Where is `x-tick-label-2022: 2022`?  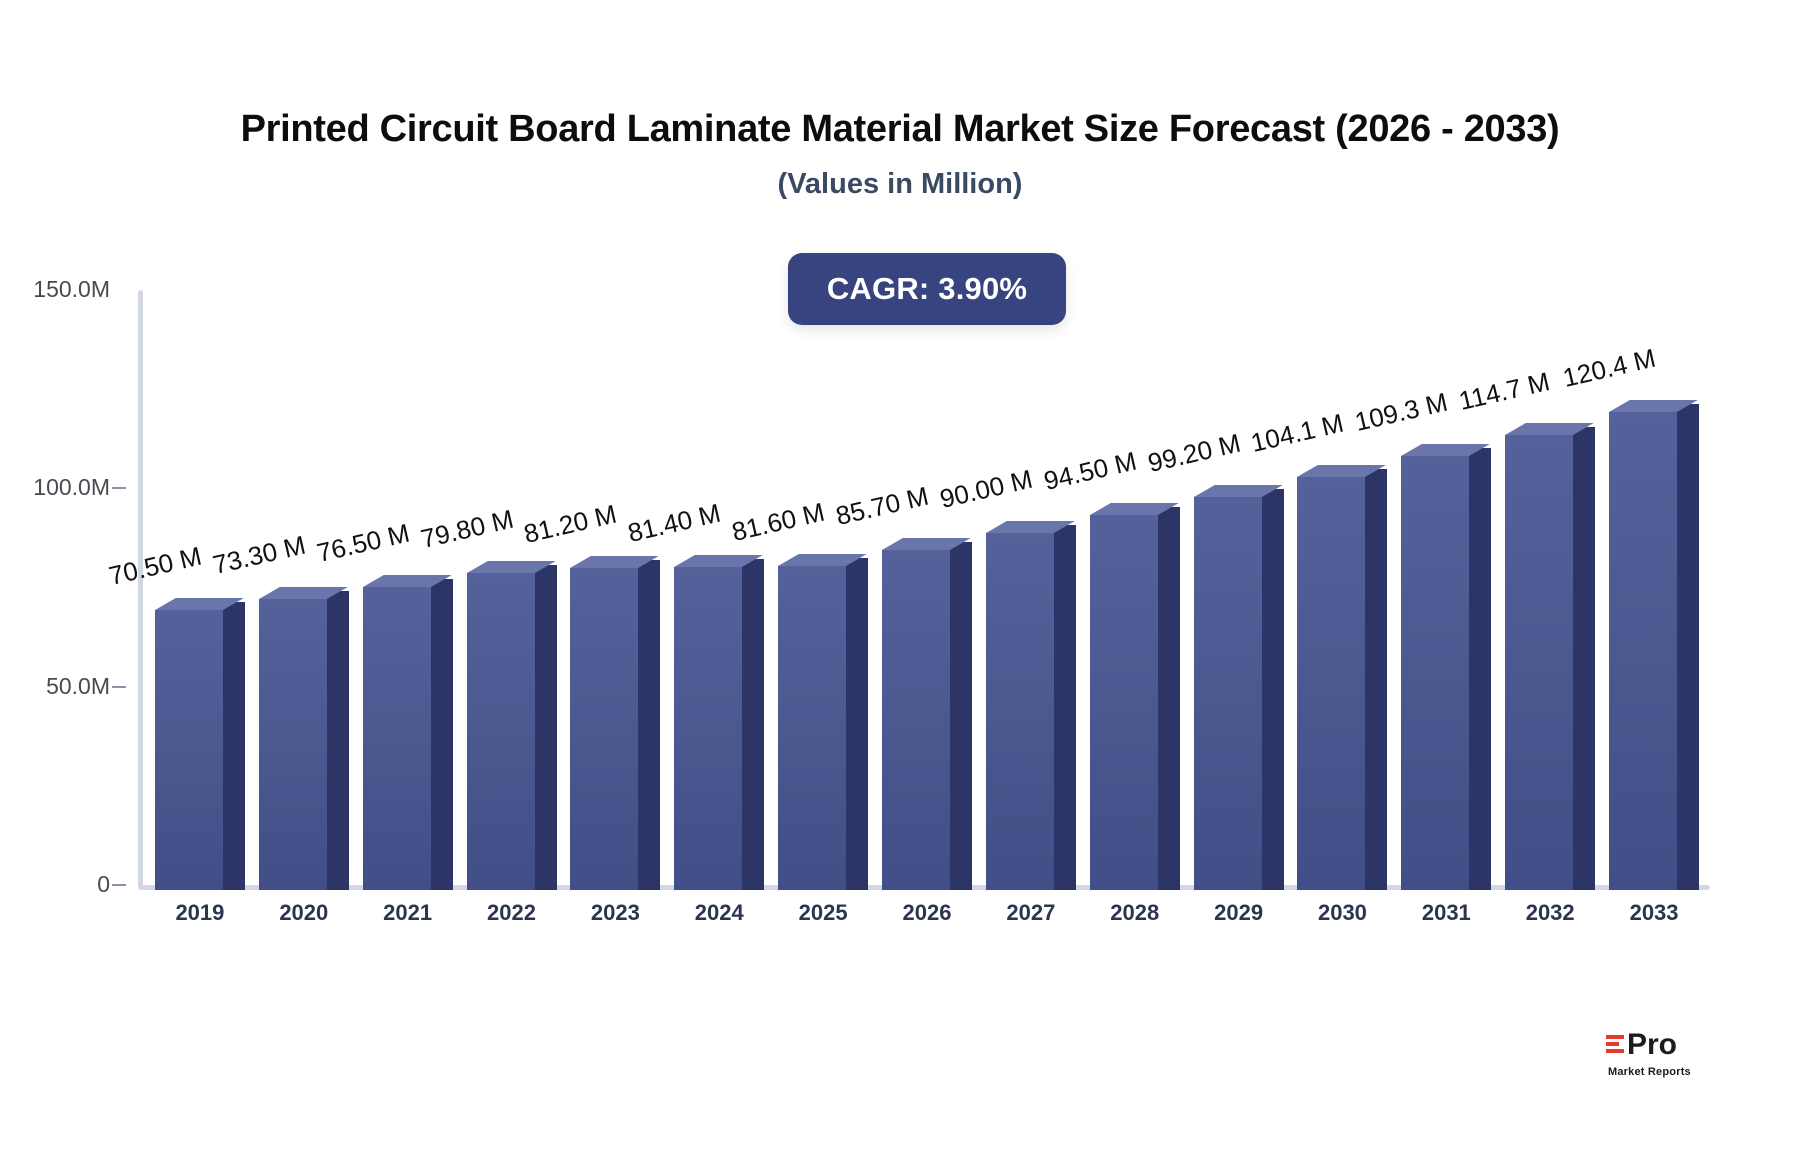 x-tick-label-2022: 2022 is located at coordinates (511, 912).